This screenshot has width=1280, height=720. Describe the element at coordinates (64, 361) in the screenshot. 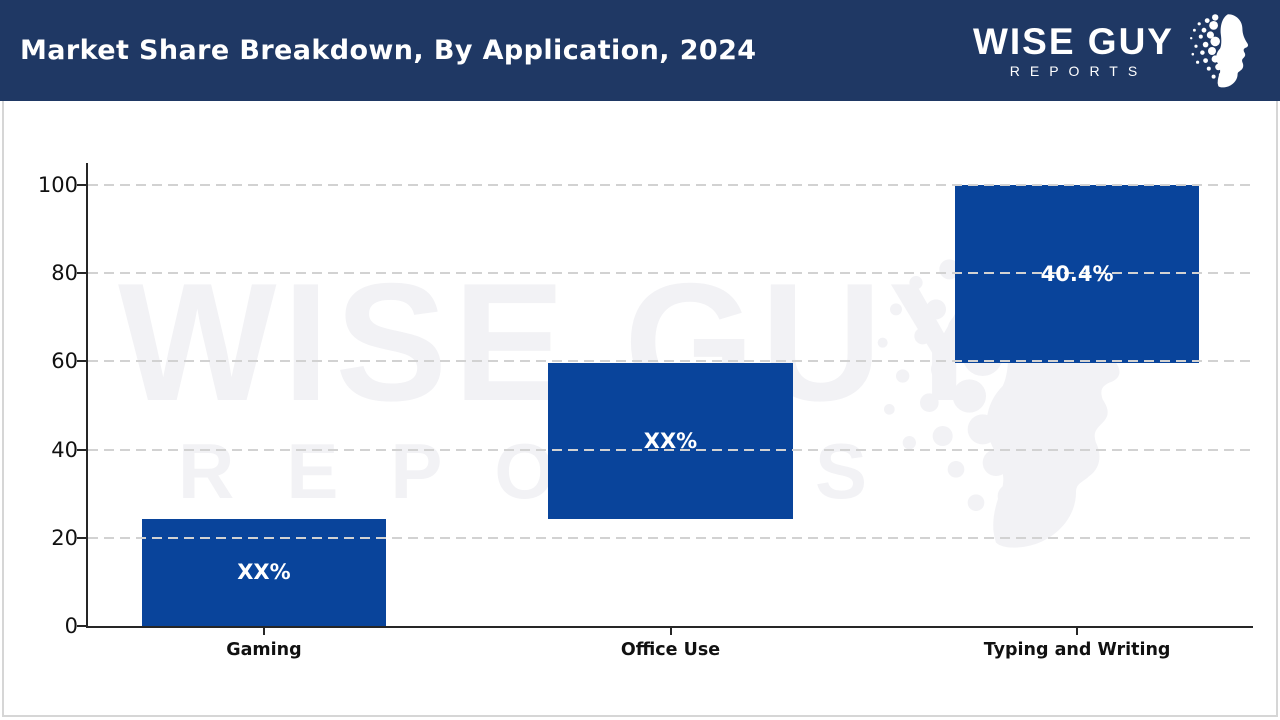

I see `y-tick-label: 60` at that location.